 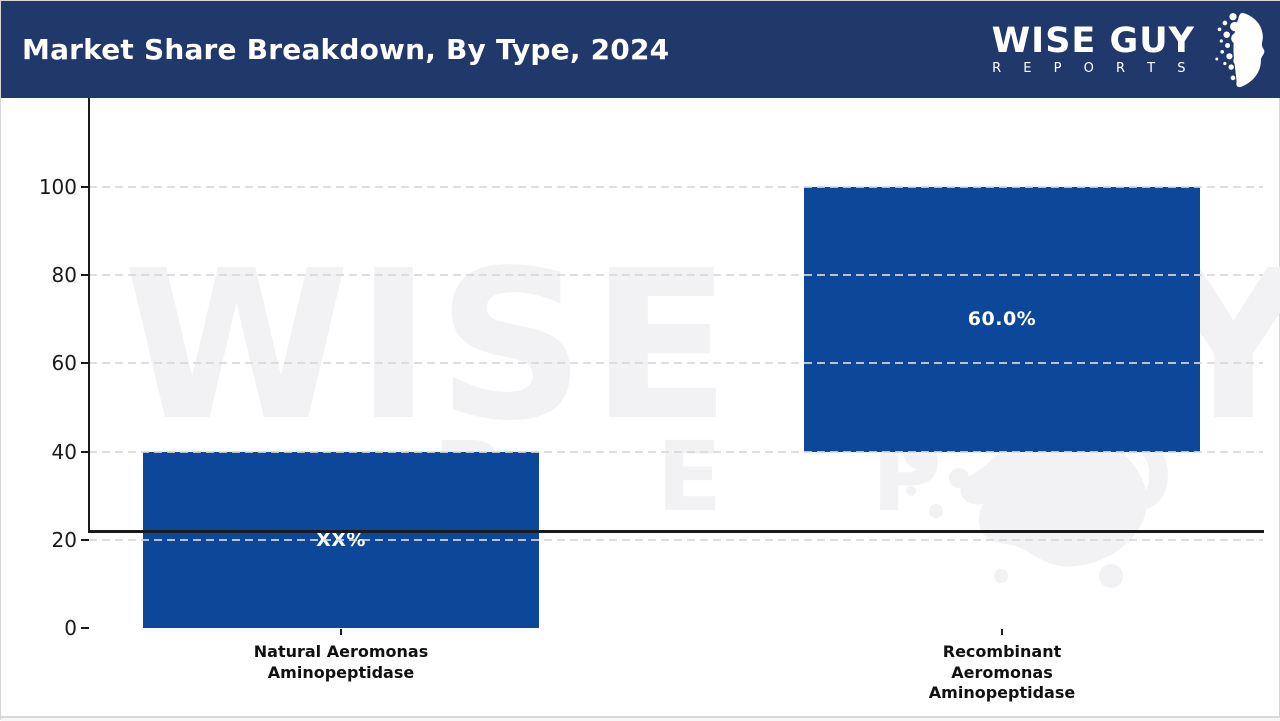 I want to click on x-category-label-line: Natural Aeromonas, so click(x=341, y=651).